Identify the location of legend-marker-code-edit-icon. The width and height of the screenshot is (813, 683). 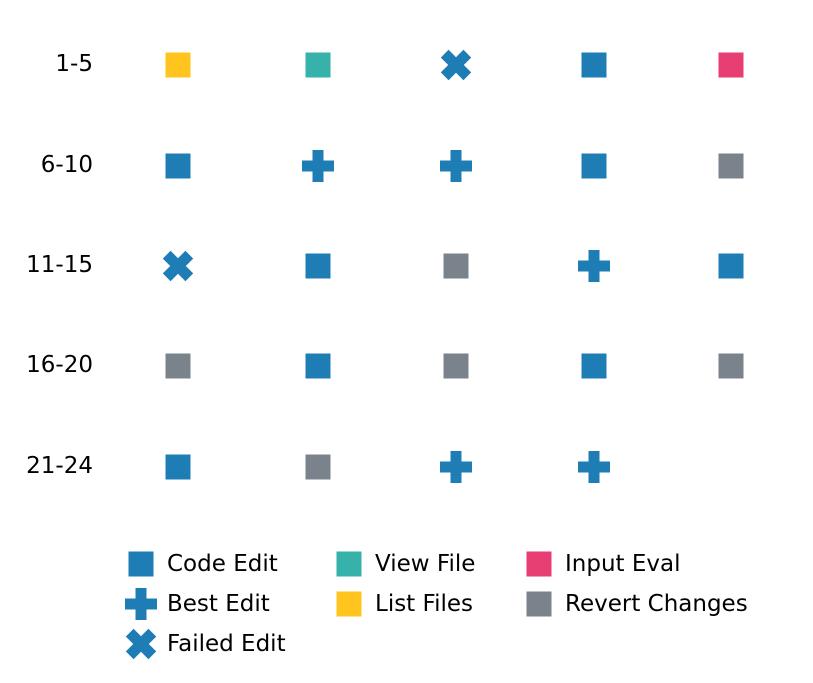
(141, 564).